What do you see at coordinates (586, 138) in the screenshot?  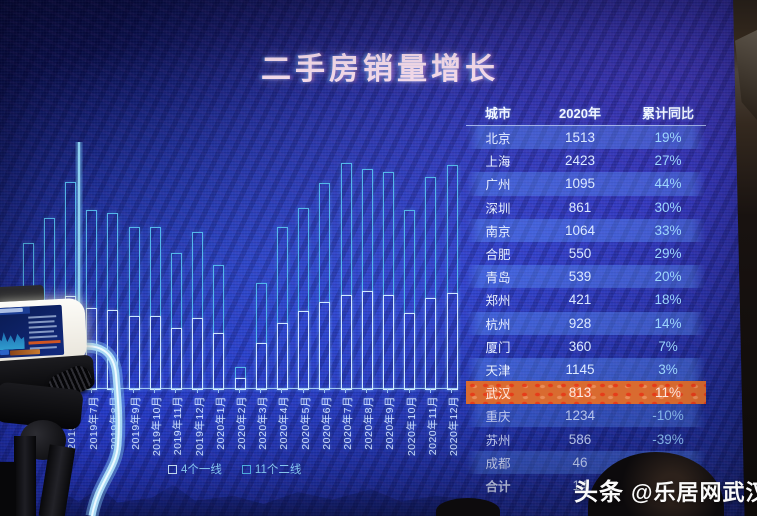 I see `table-row: 北京 1513 19%` at bounding box center [586, 138].